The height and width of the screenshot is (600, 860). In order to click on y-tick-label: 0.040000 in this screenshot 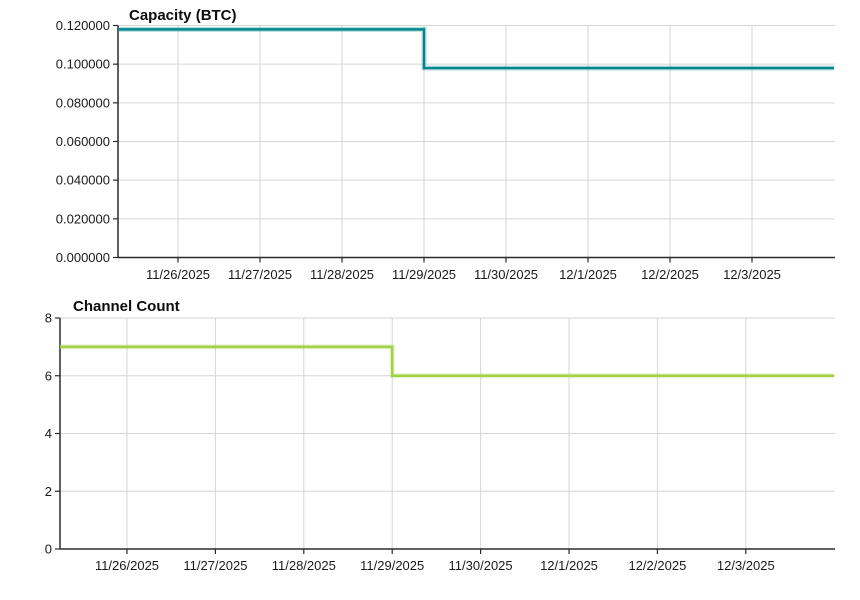, I will do `click(83, 180)`.